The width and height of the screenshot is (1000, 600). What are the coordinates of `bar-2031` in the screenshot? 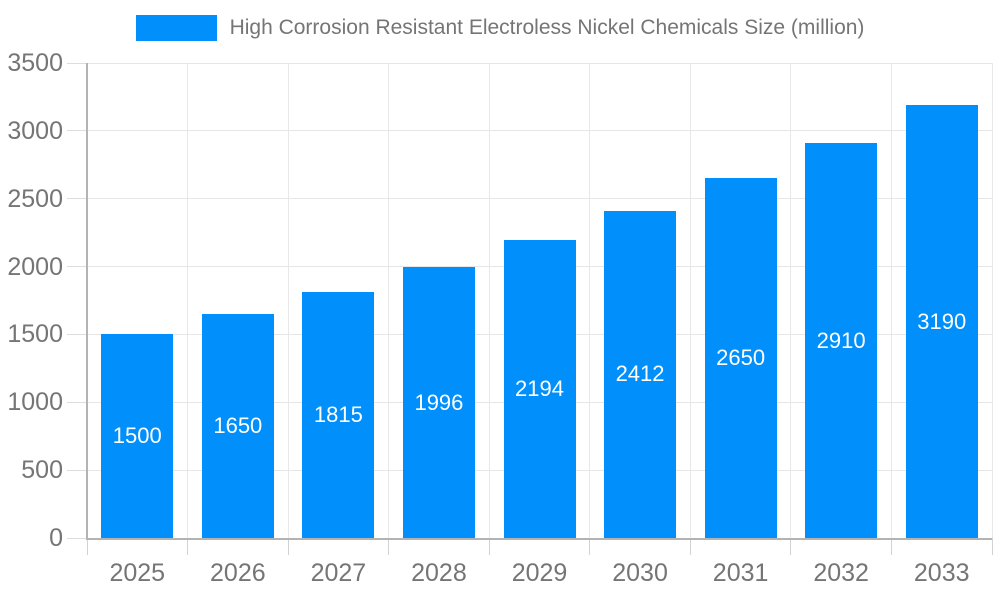 It's located at (740, 358).